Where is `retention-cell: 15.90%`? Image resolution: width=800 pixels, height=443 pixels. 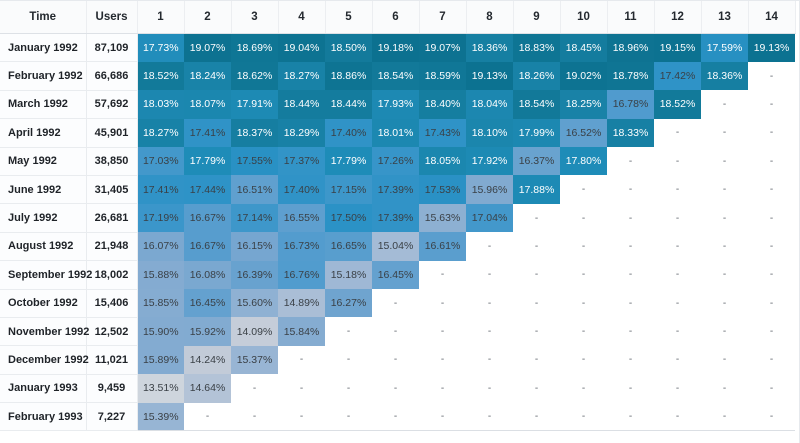
retention-cell: 15.90% is located at coordinates (160, 331).